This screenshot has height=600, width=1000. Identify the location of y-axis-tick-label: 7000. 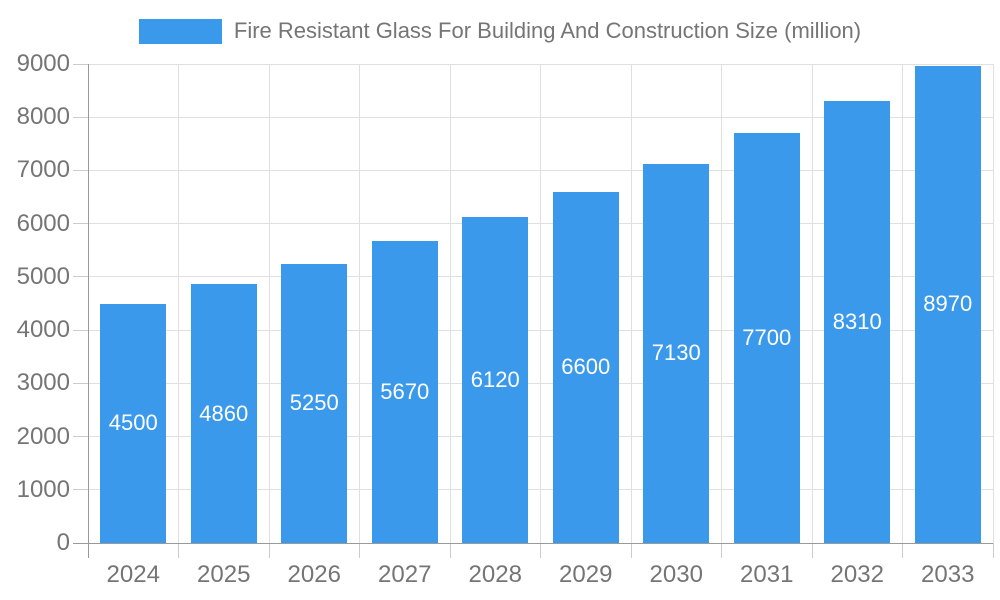
(43, 170).